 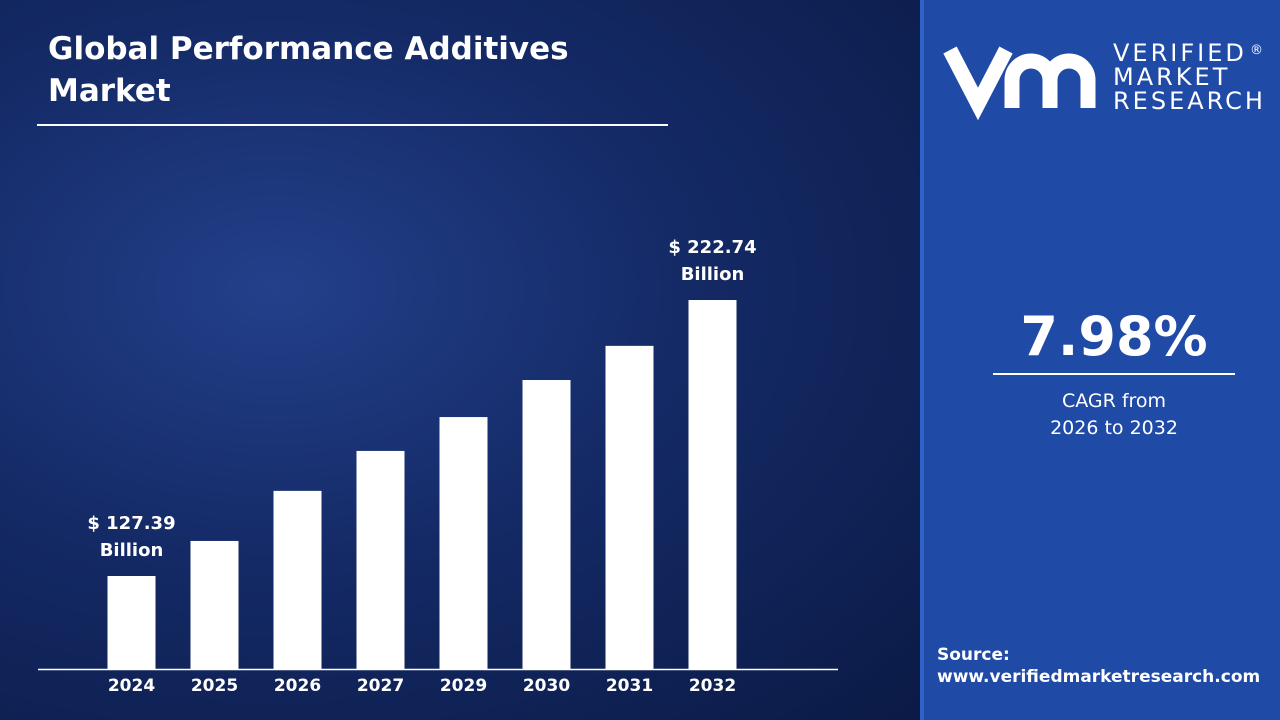 What do you see at coordinates (1114, 414) in the screenshot?
I see `cagr-label: CAGR from 2026 to 2032` at bounding box center [1114, 414].